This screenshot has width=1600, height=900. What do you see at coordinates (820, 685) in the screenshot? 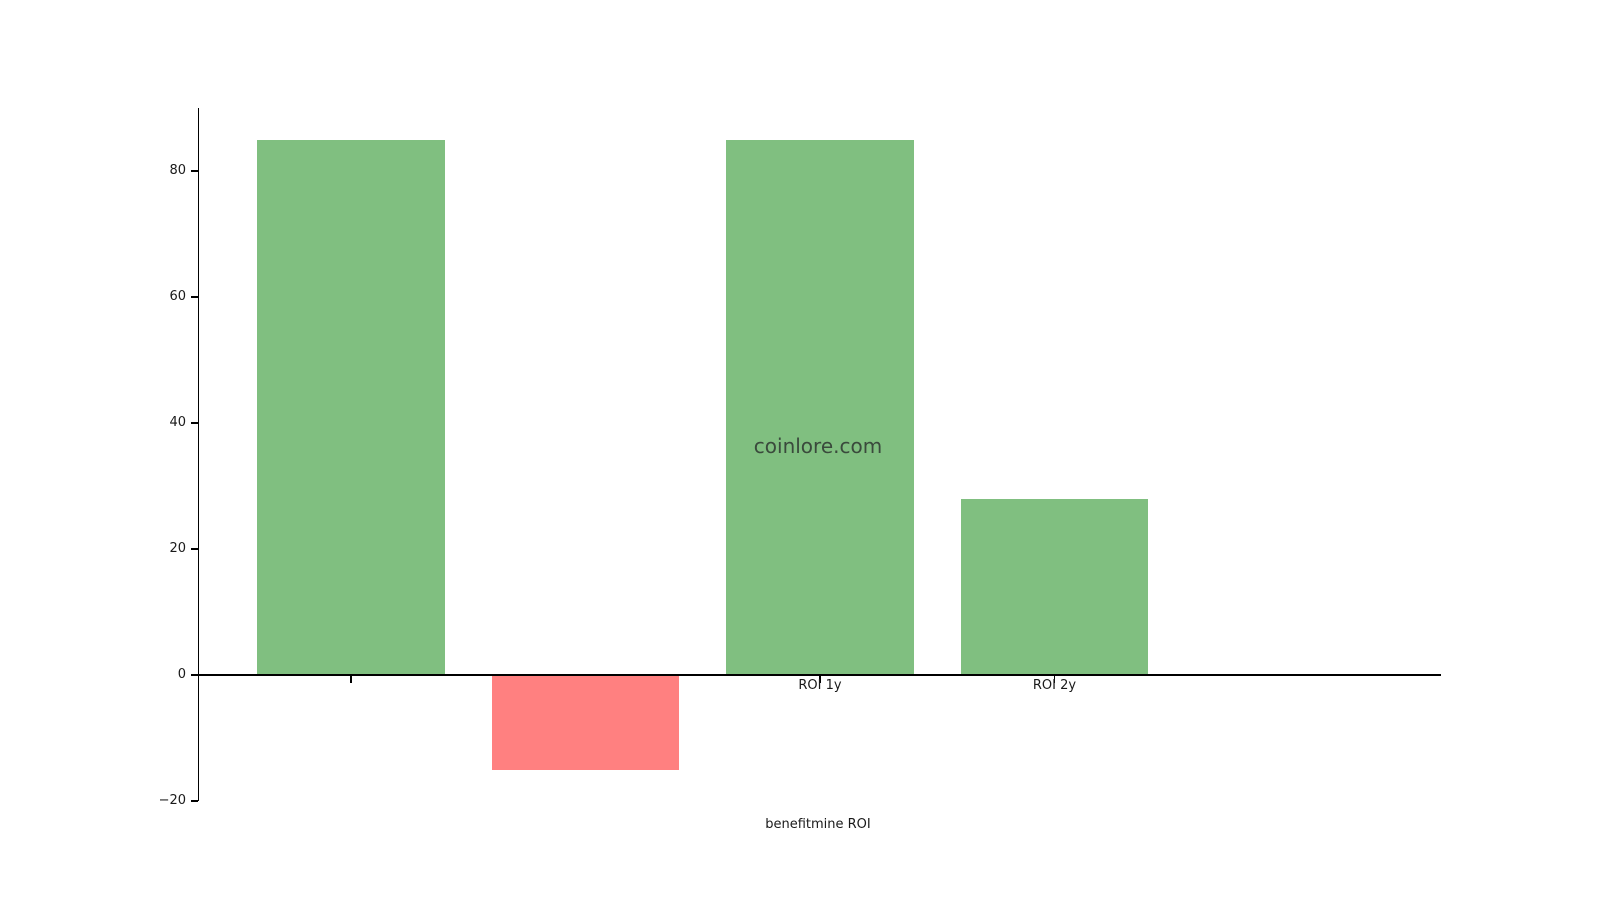
I see `x-tick-label: ROI 1y` at bounding box center [820, 685].